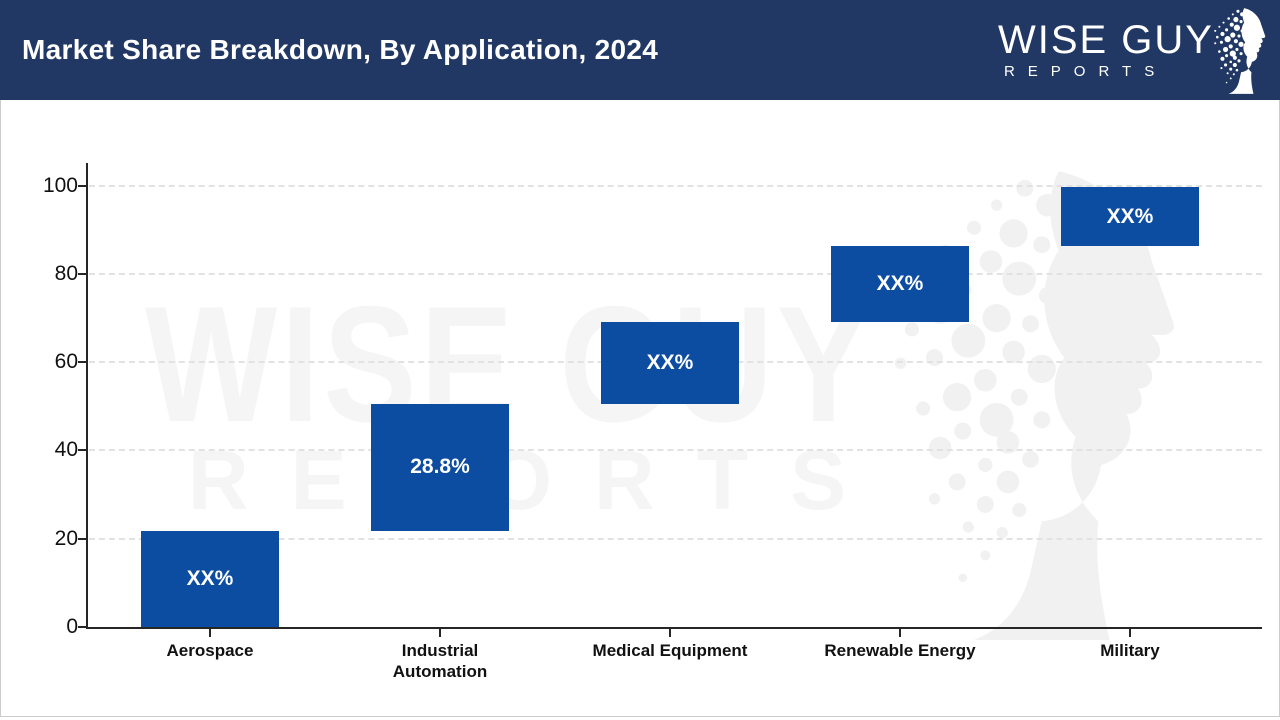  I want to click on bar-value-label: 28.8%, so click(440, 467).